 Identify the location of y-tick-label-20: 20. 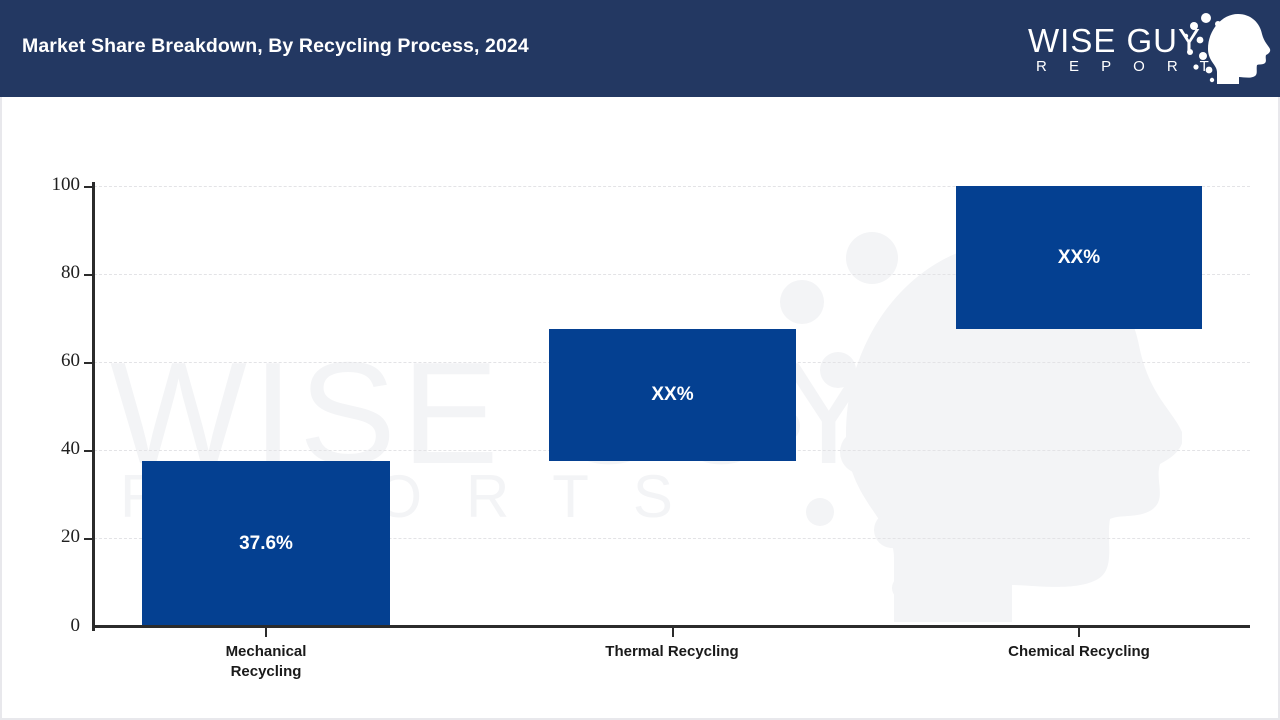
(70, 536).